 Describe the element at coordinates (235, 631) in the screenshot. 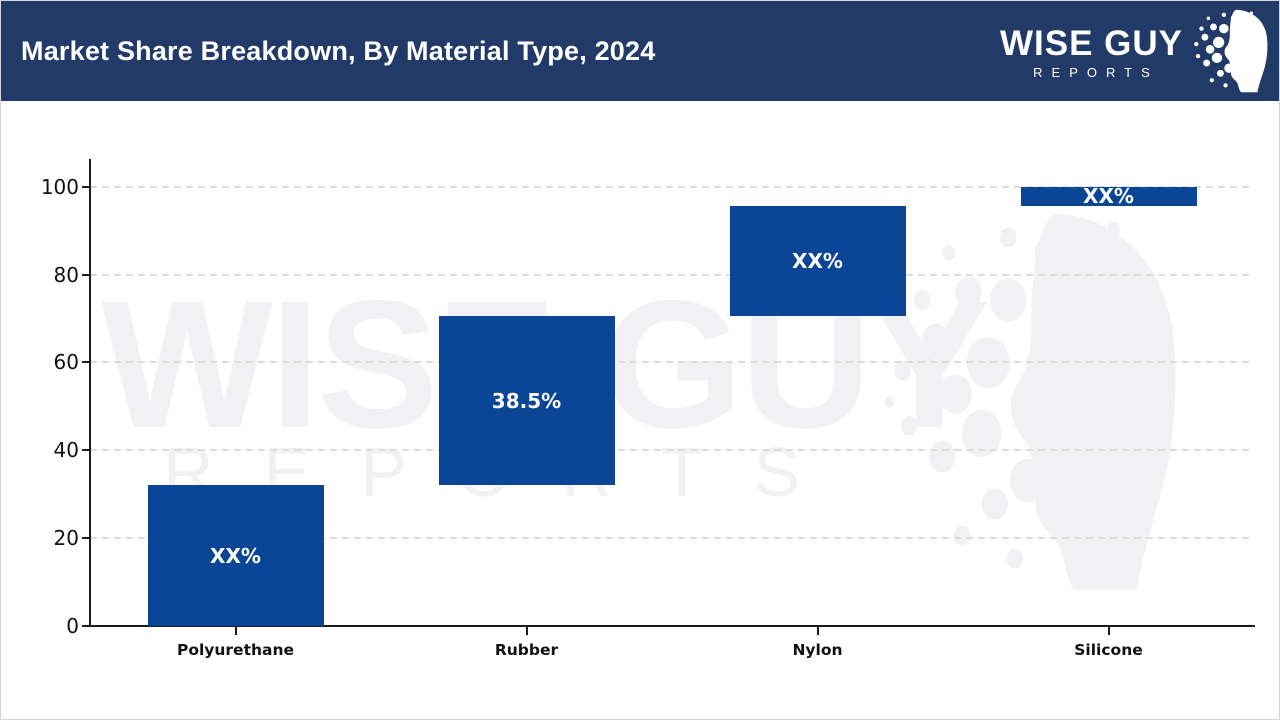

I see `x-tick-polyurethane` at that location.